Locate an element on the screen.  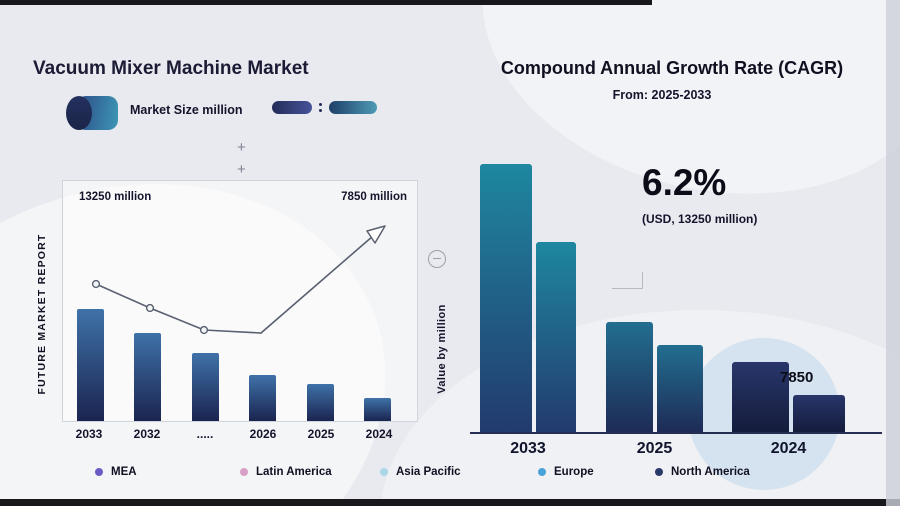
cagr-note: (USD, 13250 million) is located at coordinates (700, 219).